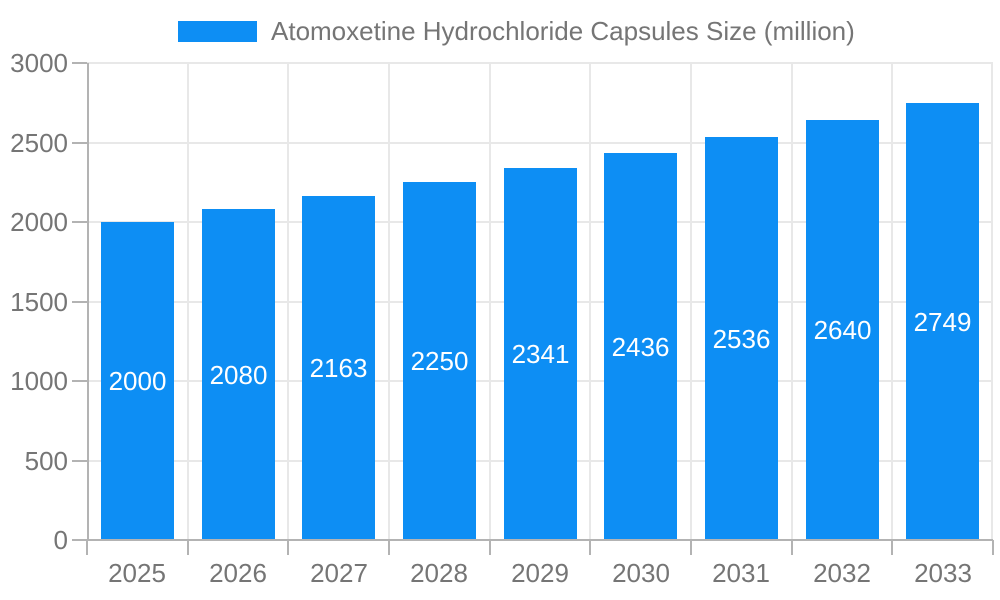 Image resolution: width=1000 pixels, height=600 pixels. I want to click on x-tick-label: 2033, so click(943, 573).